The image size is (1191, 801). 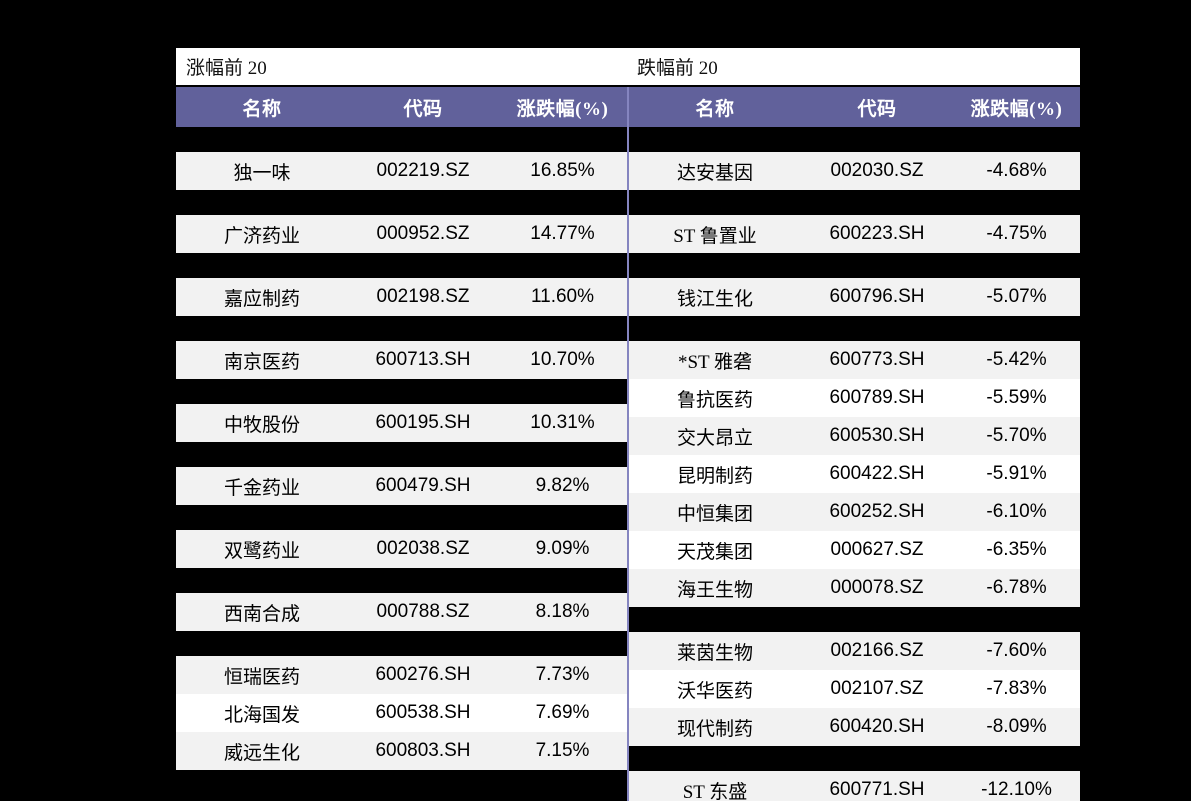 What do you see at coordinates (423, 674) in the screenshot?
I see `cell-code: 600276.SH` at bounding box center [423, 674].